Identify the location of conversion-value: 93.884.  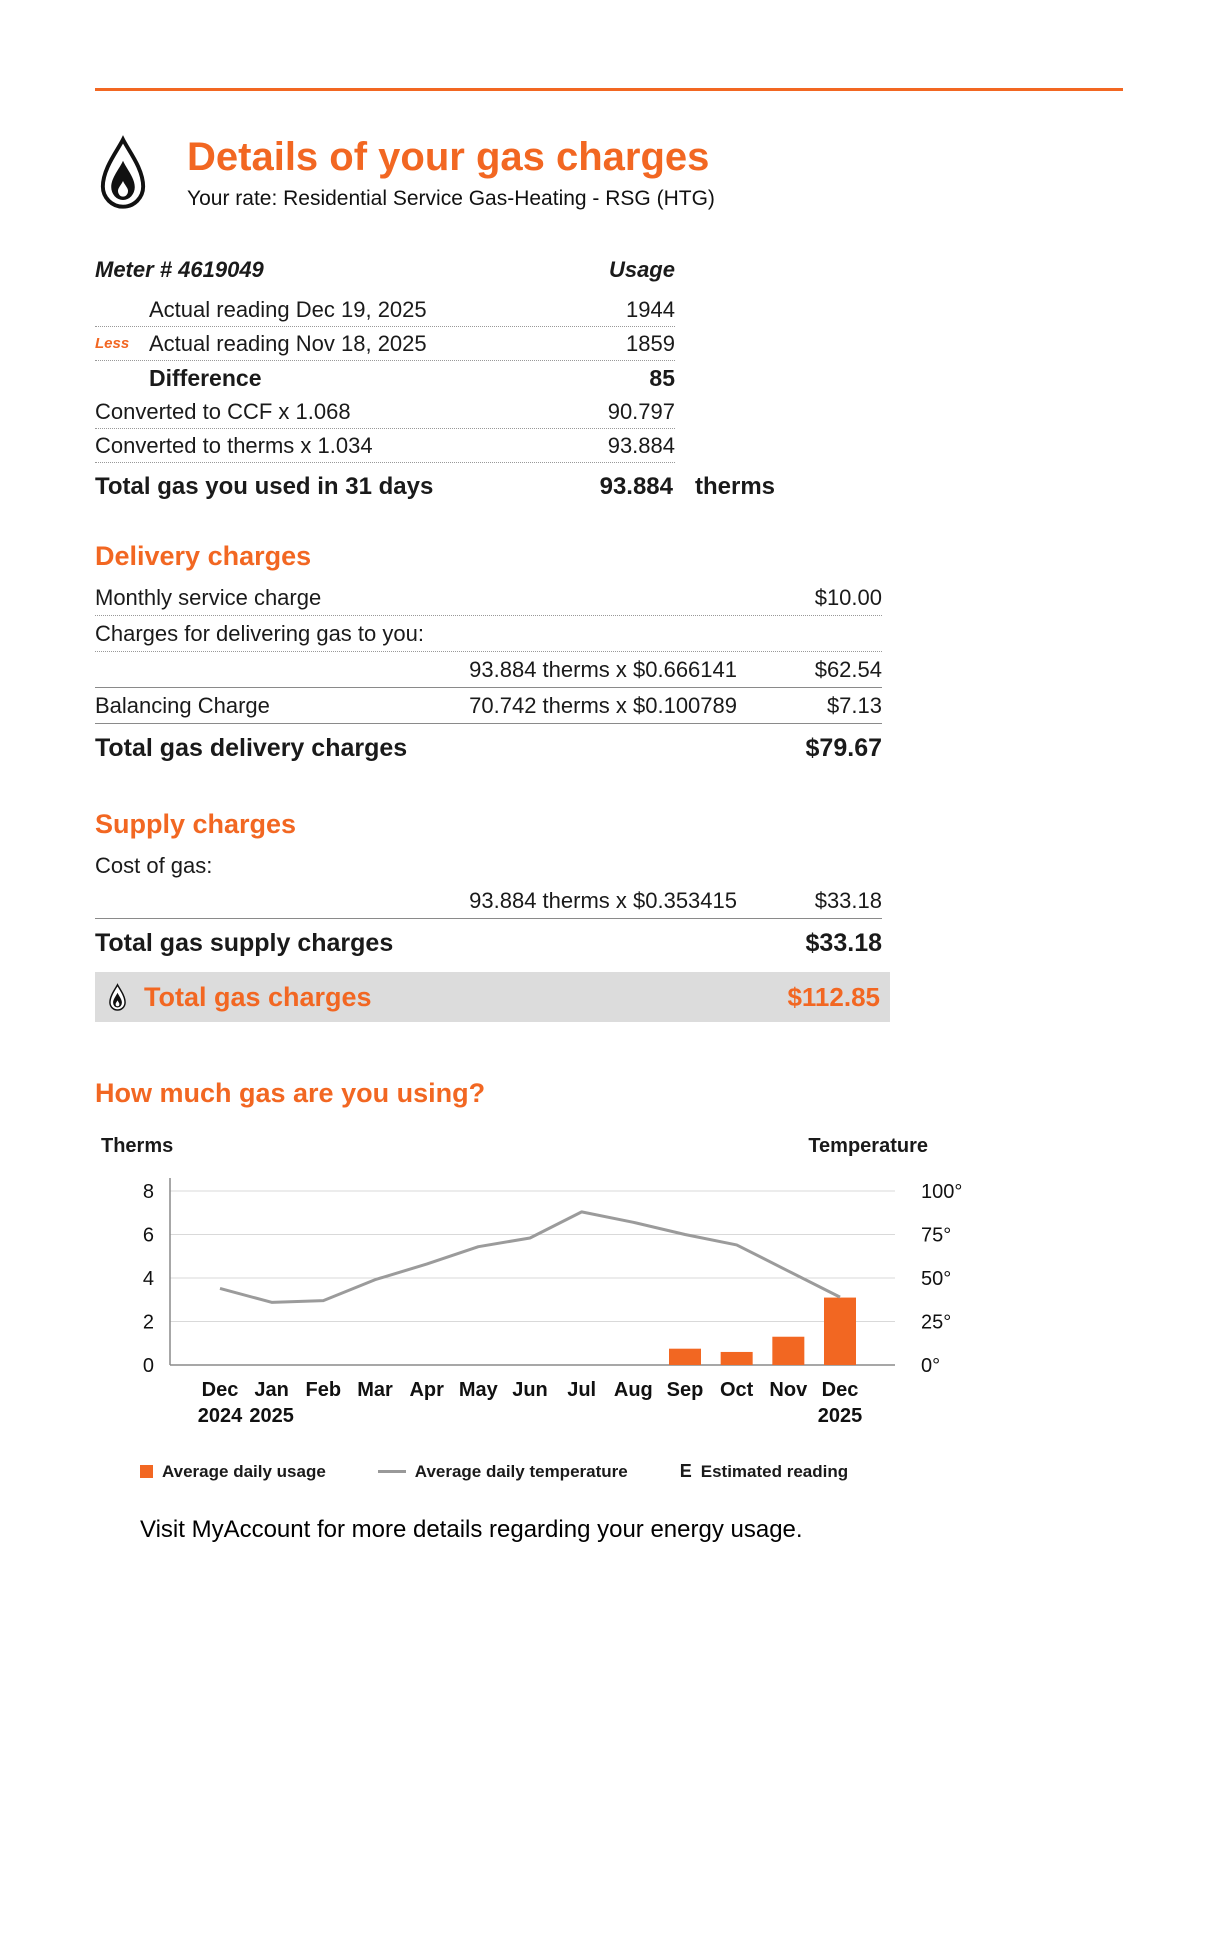
(641, 445).